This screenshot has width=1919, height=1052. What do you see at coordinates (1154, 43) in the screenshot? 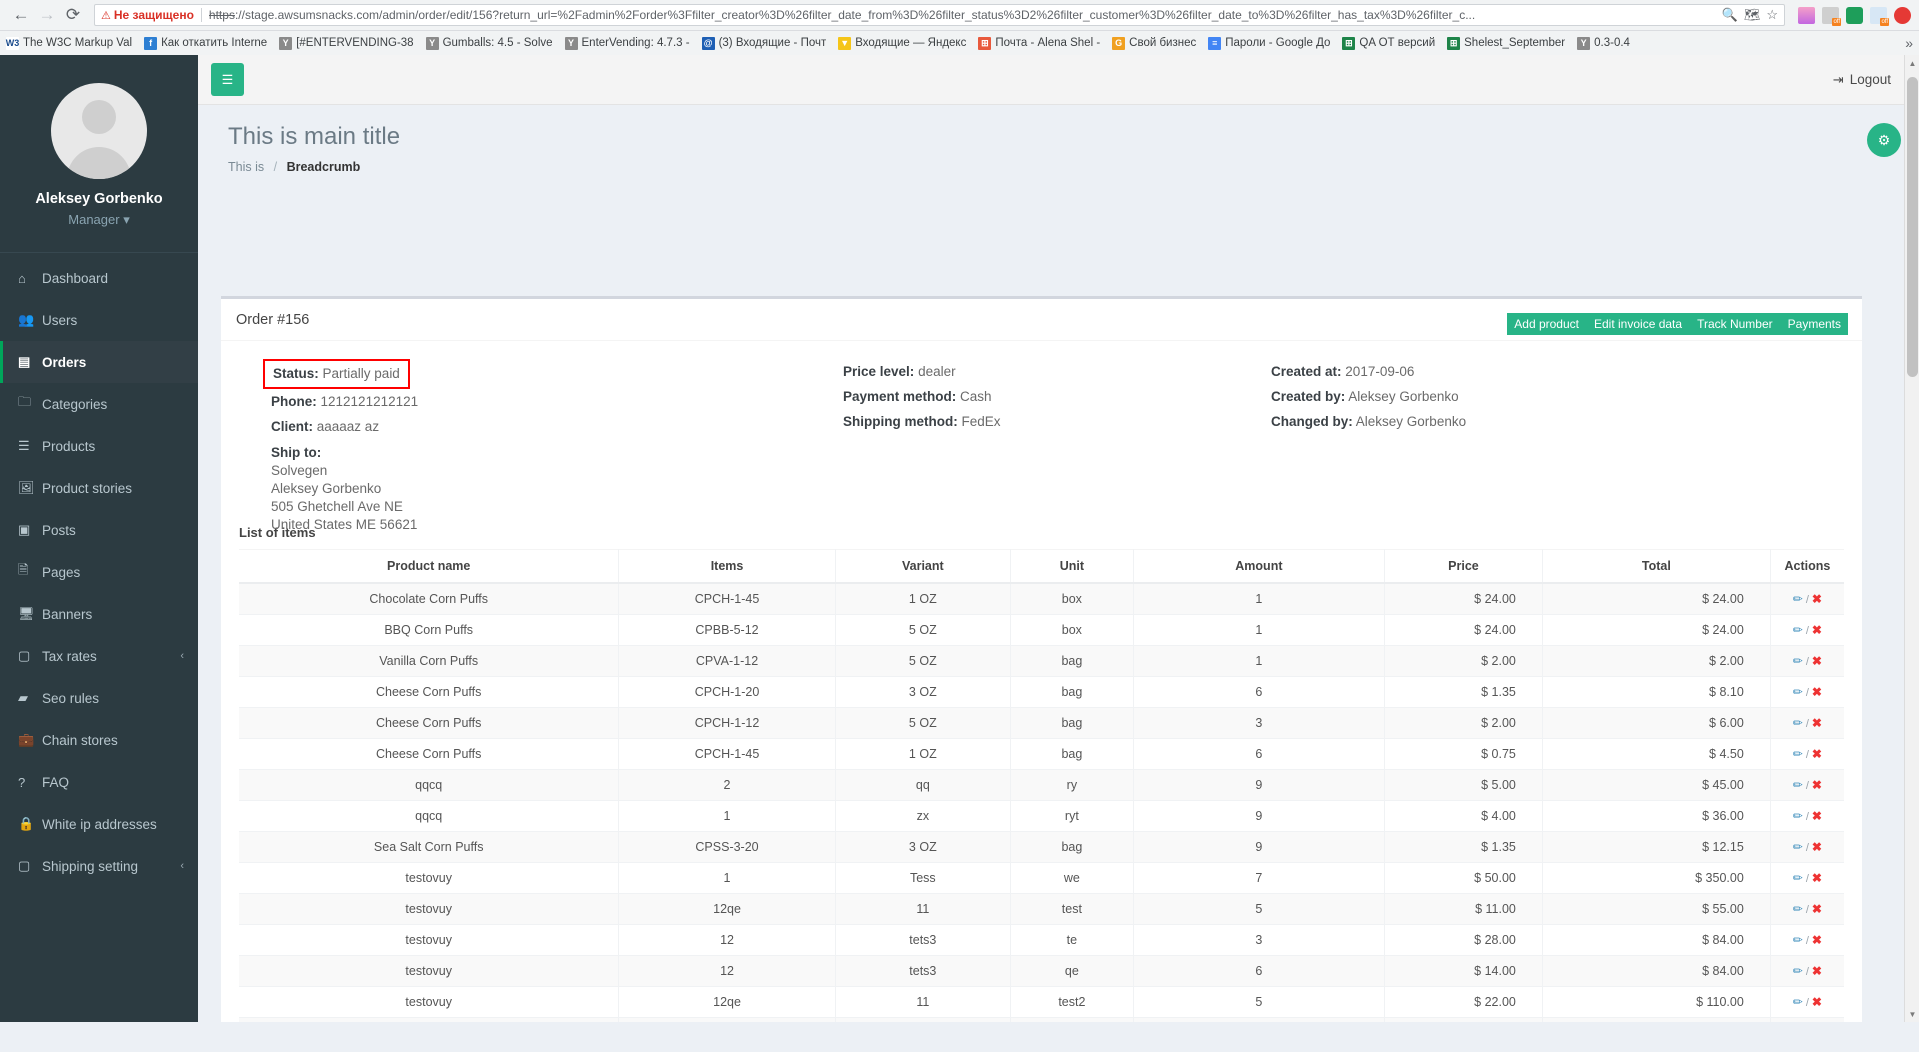
I see `bookmark-item: G Свой бизнес` at bounding box center [1154, 43].